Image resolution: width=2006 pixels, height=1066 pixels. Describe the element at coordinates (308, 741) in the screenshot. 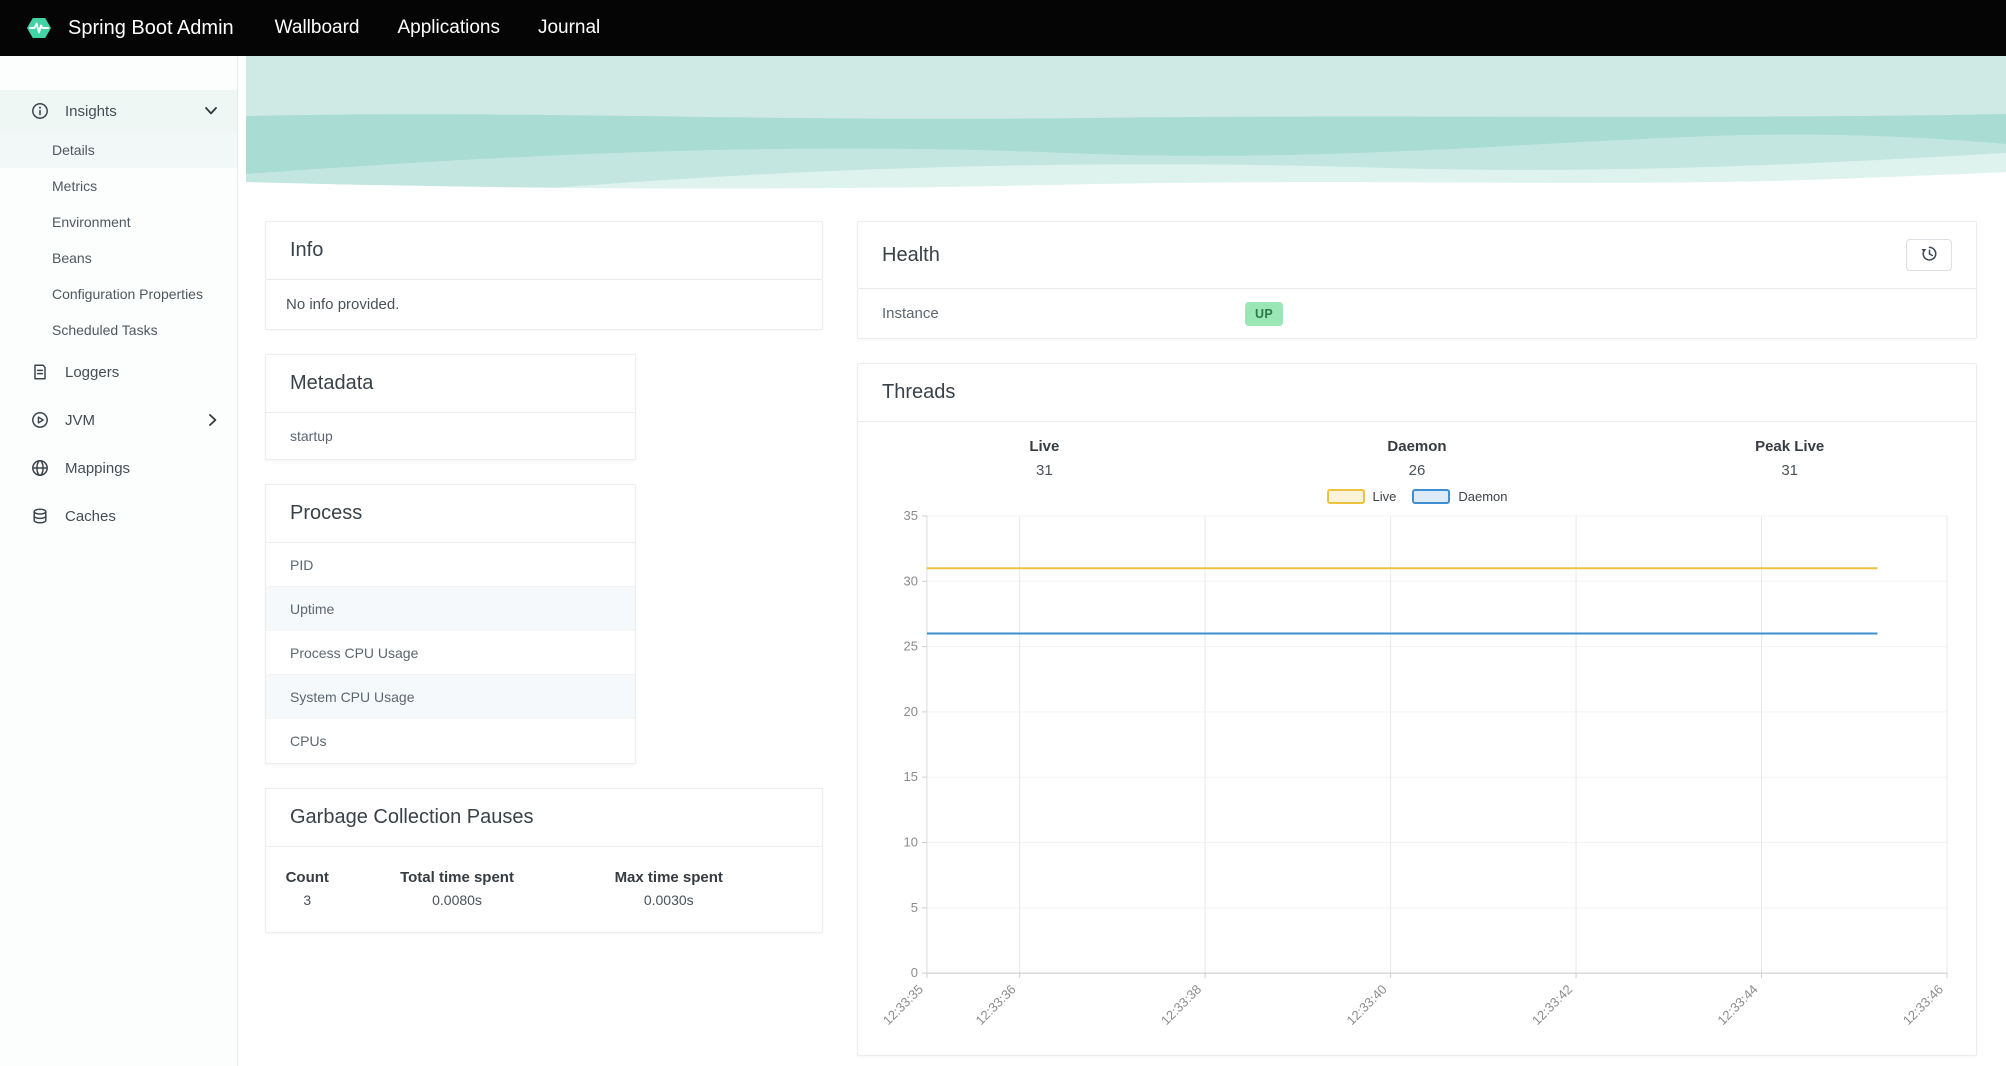

I see `process-row-cpus: CPUs` at that location.